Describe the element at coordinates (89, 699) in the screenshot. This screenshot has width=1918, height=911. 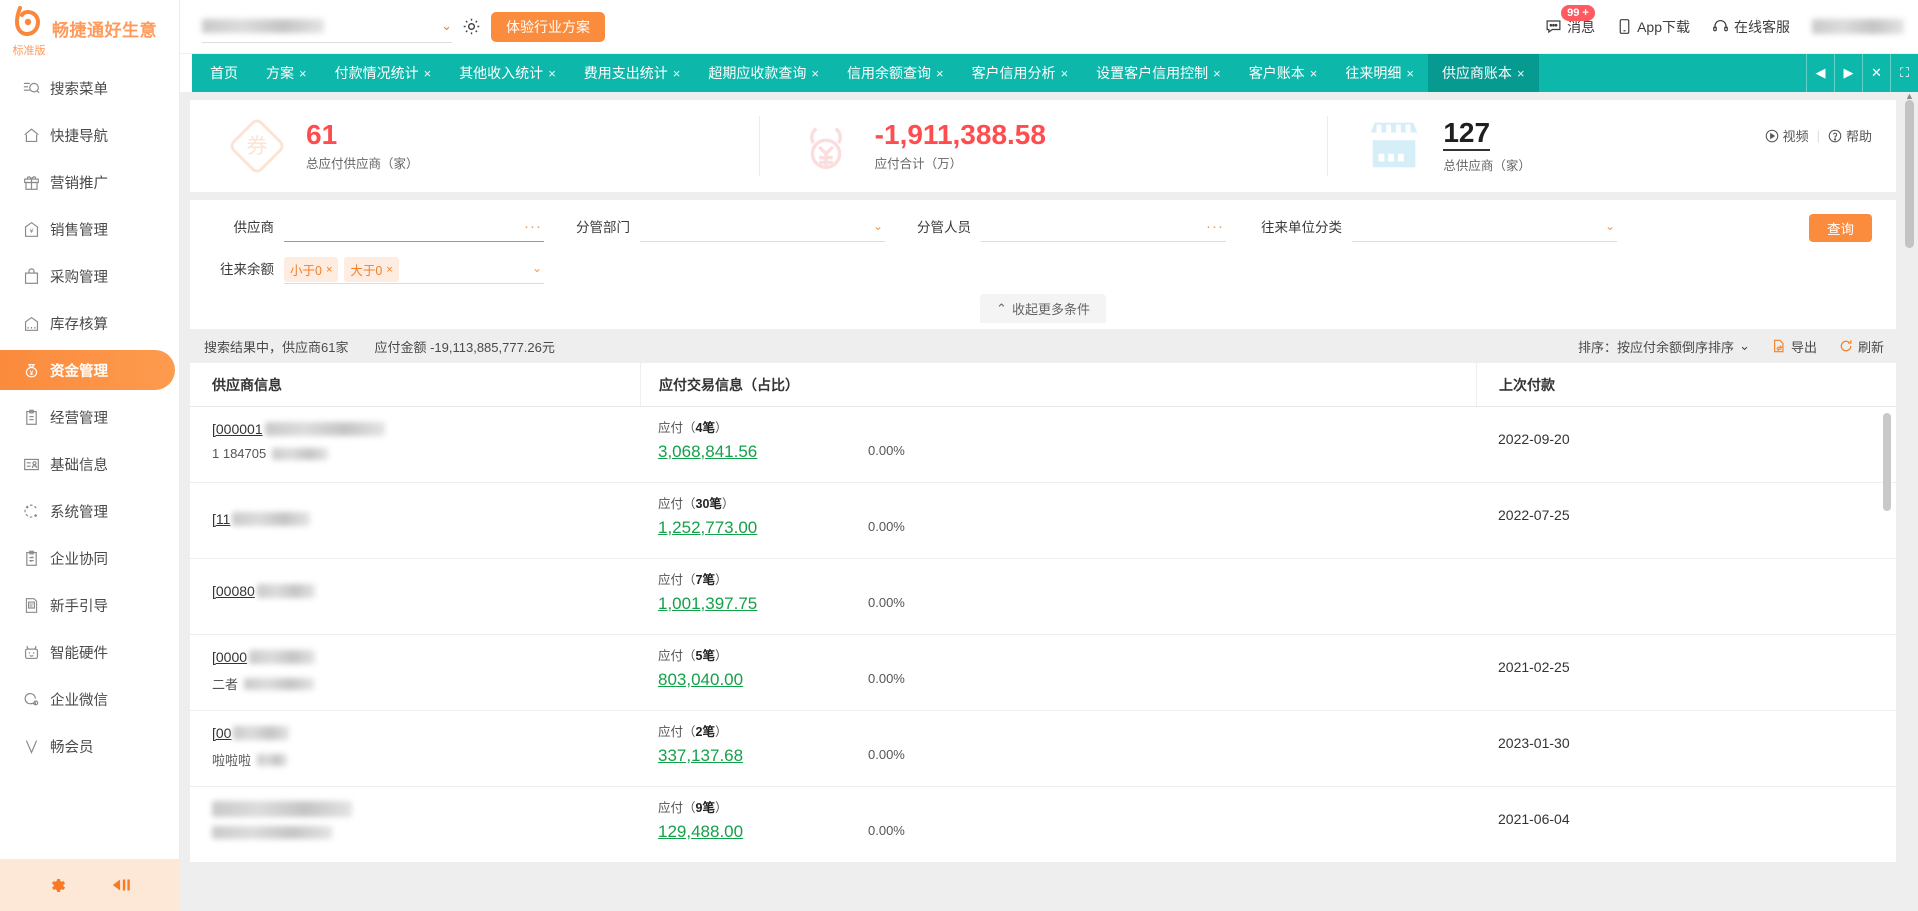
I see `sidebar-item-wechat-work: 企业微信` at that location.